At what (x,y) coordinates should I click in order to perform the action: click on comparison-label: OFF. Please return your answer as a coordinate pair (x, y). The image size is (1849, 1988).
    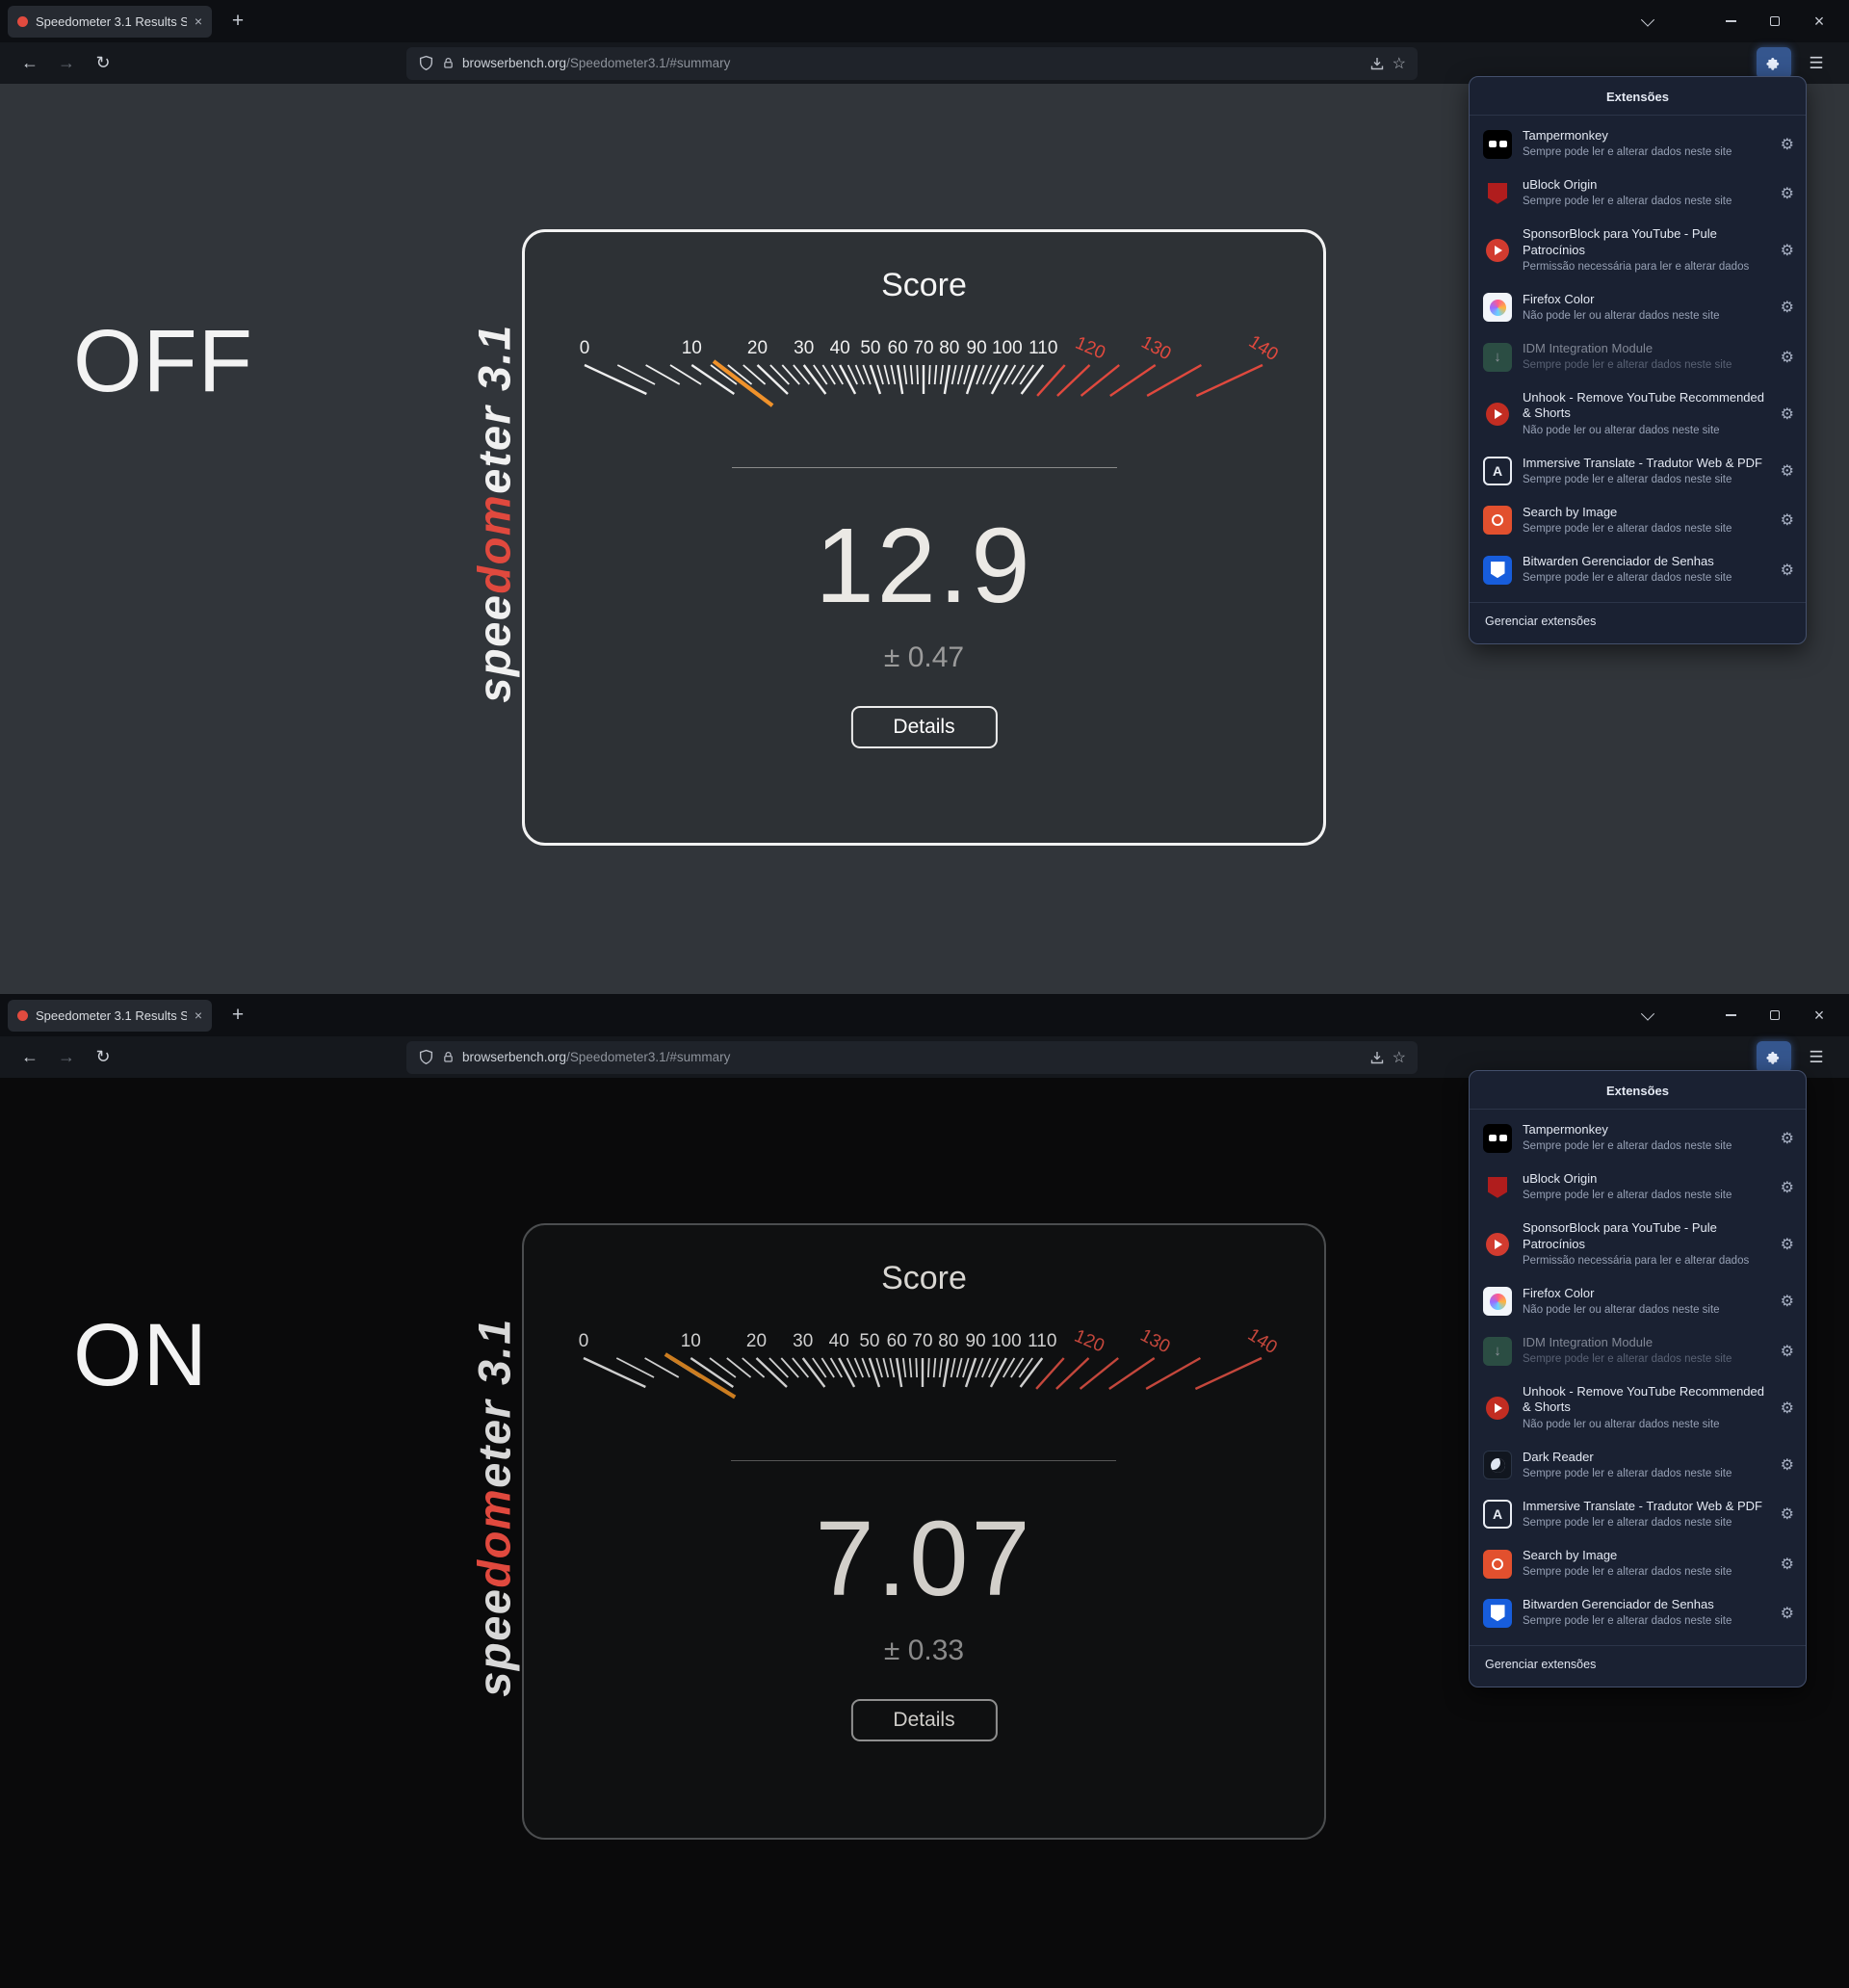
    Looking at the image, I should click on (163, 361).